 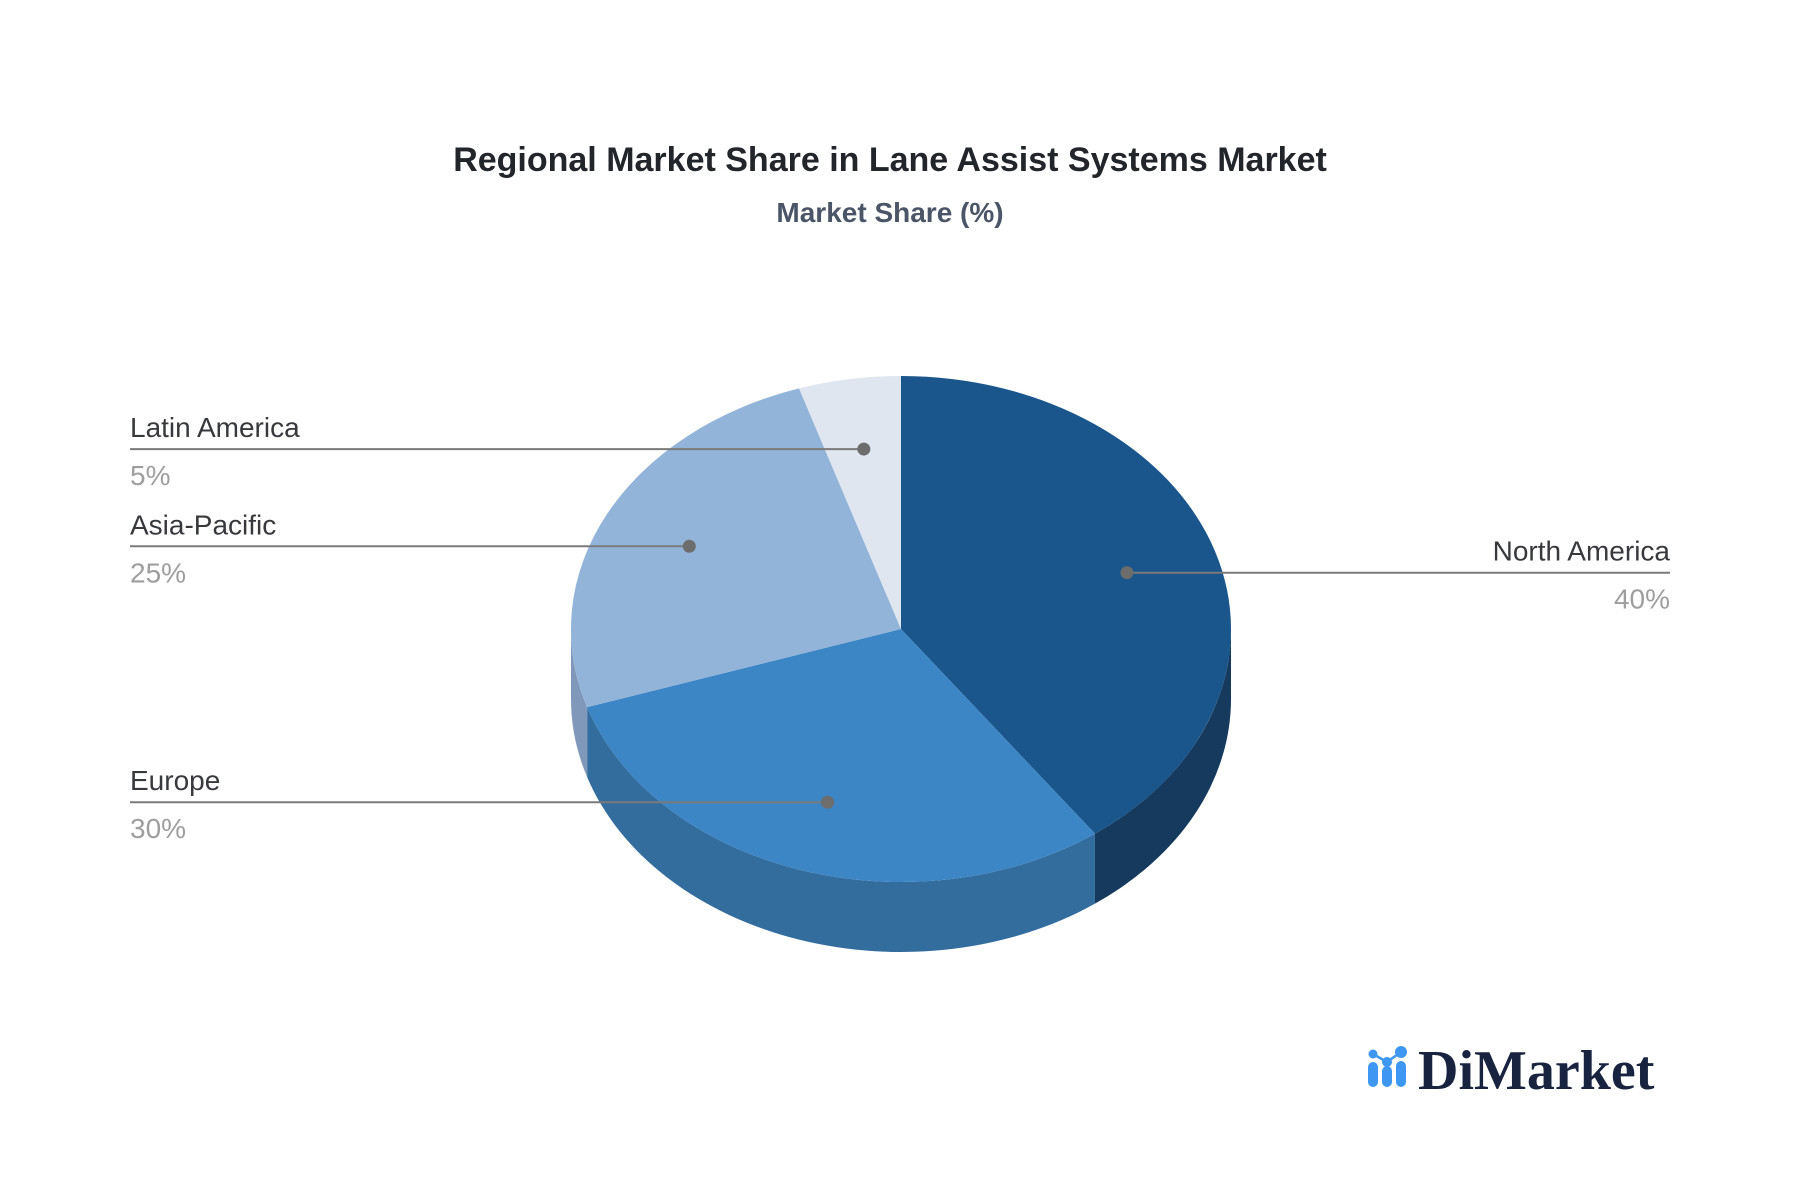 I want to click on slice-value-latin-america: 5%, so click(x=150, y=475).